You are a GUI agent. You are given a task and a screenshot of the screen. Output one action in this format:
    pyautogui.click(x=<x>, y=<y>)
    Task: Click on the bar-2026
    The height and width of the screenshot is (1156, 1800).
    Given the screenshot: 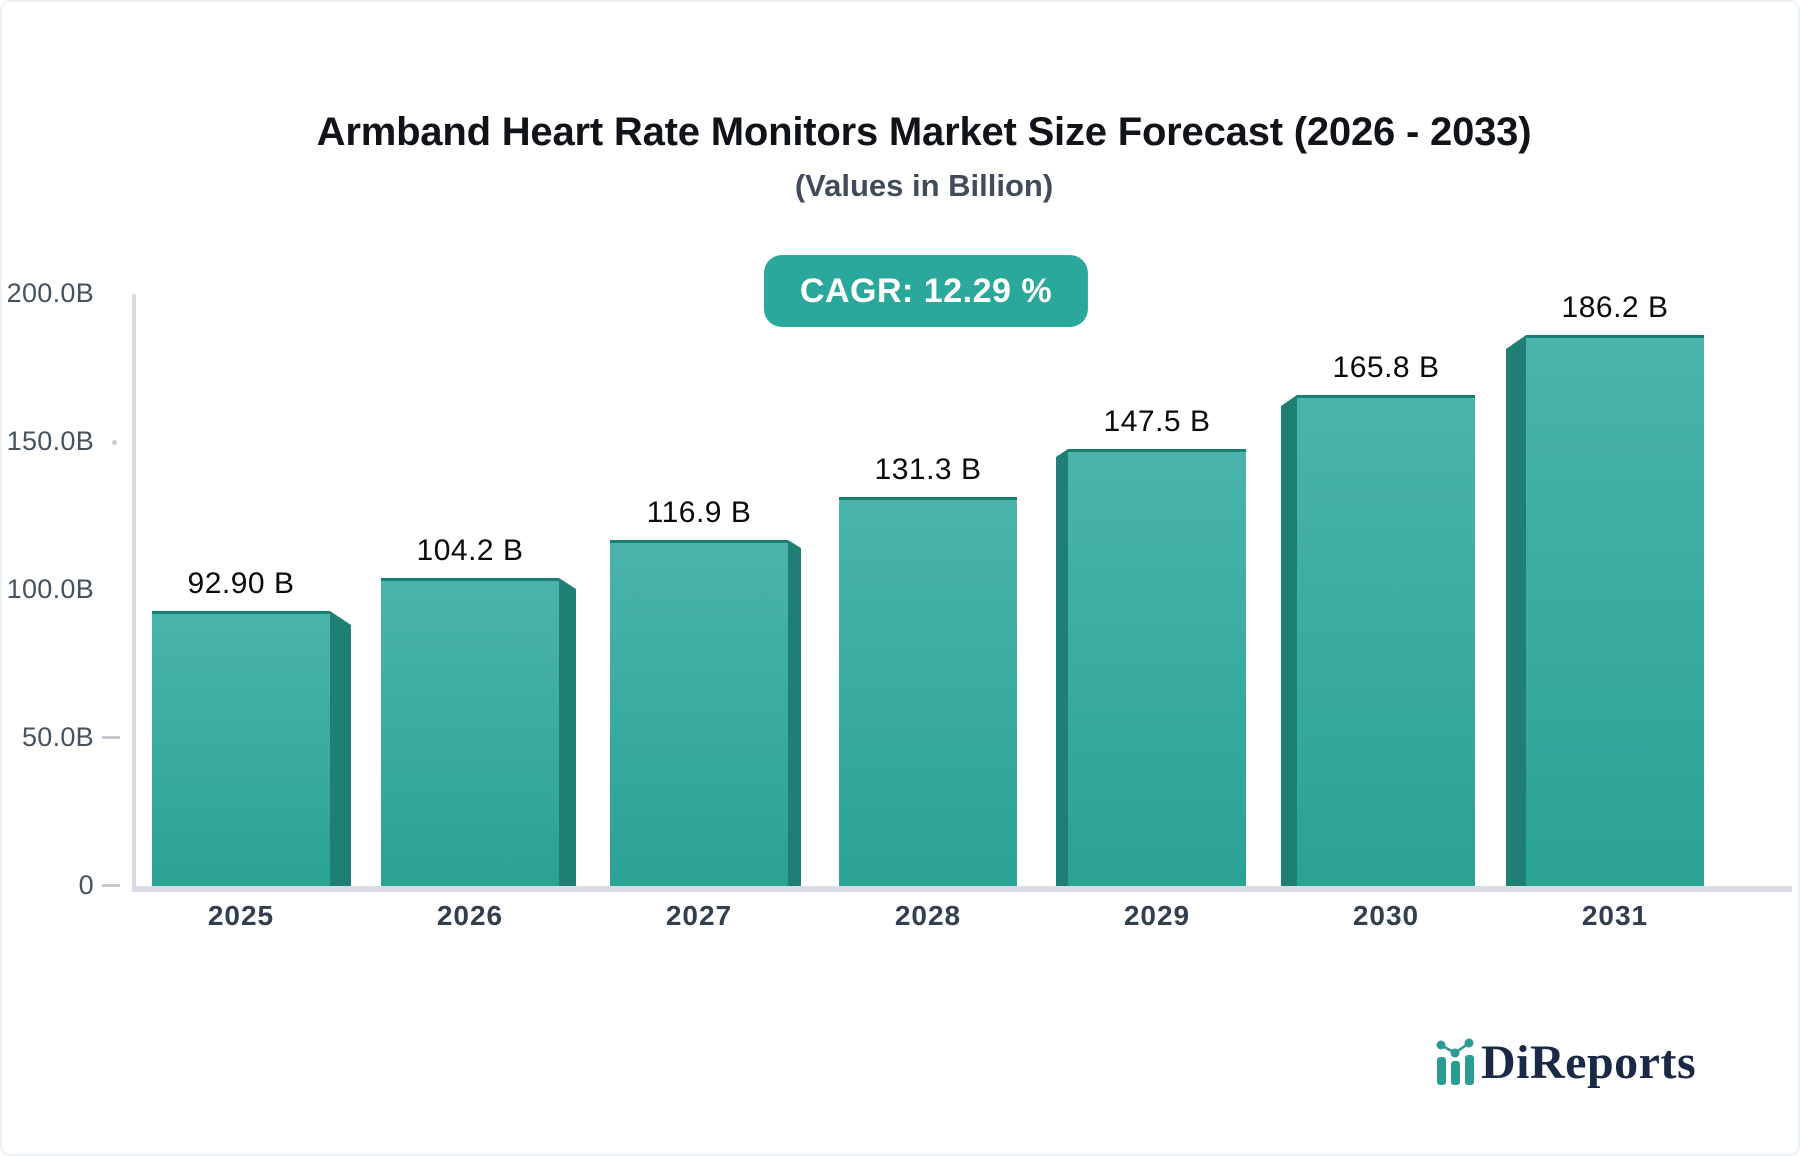 What is the action you would take?
    pyautogui.click(x=470, y=732)
    